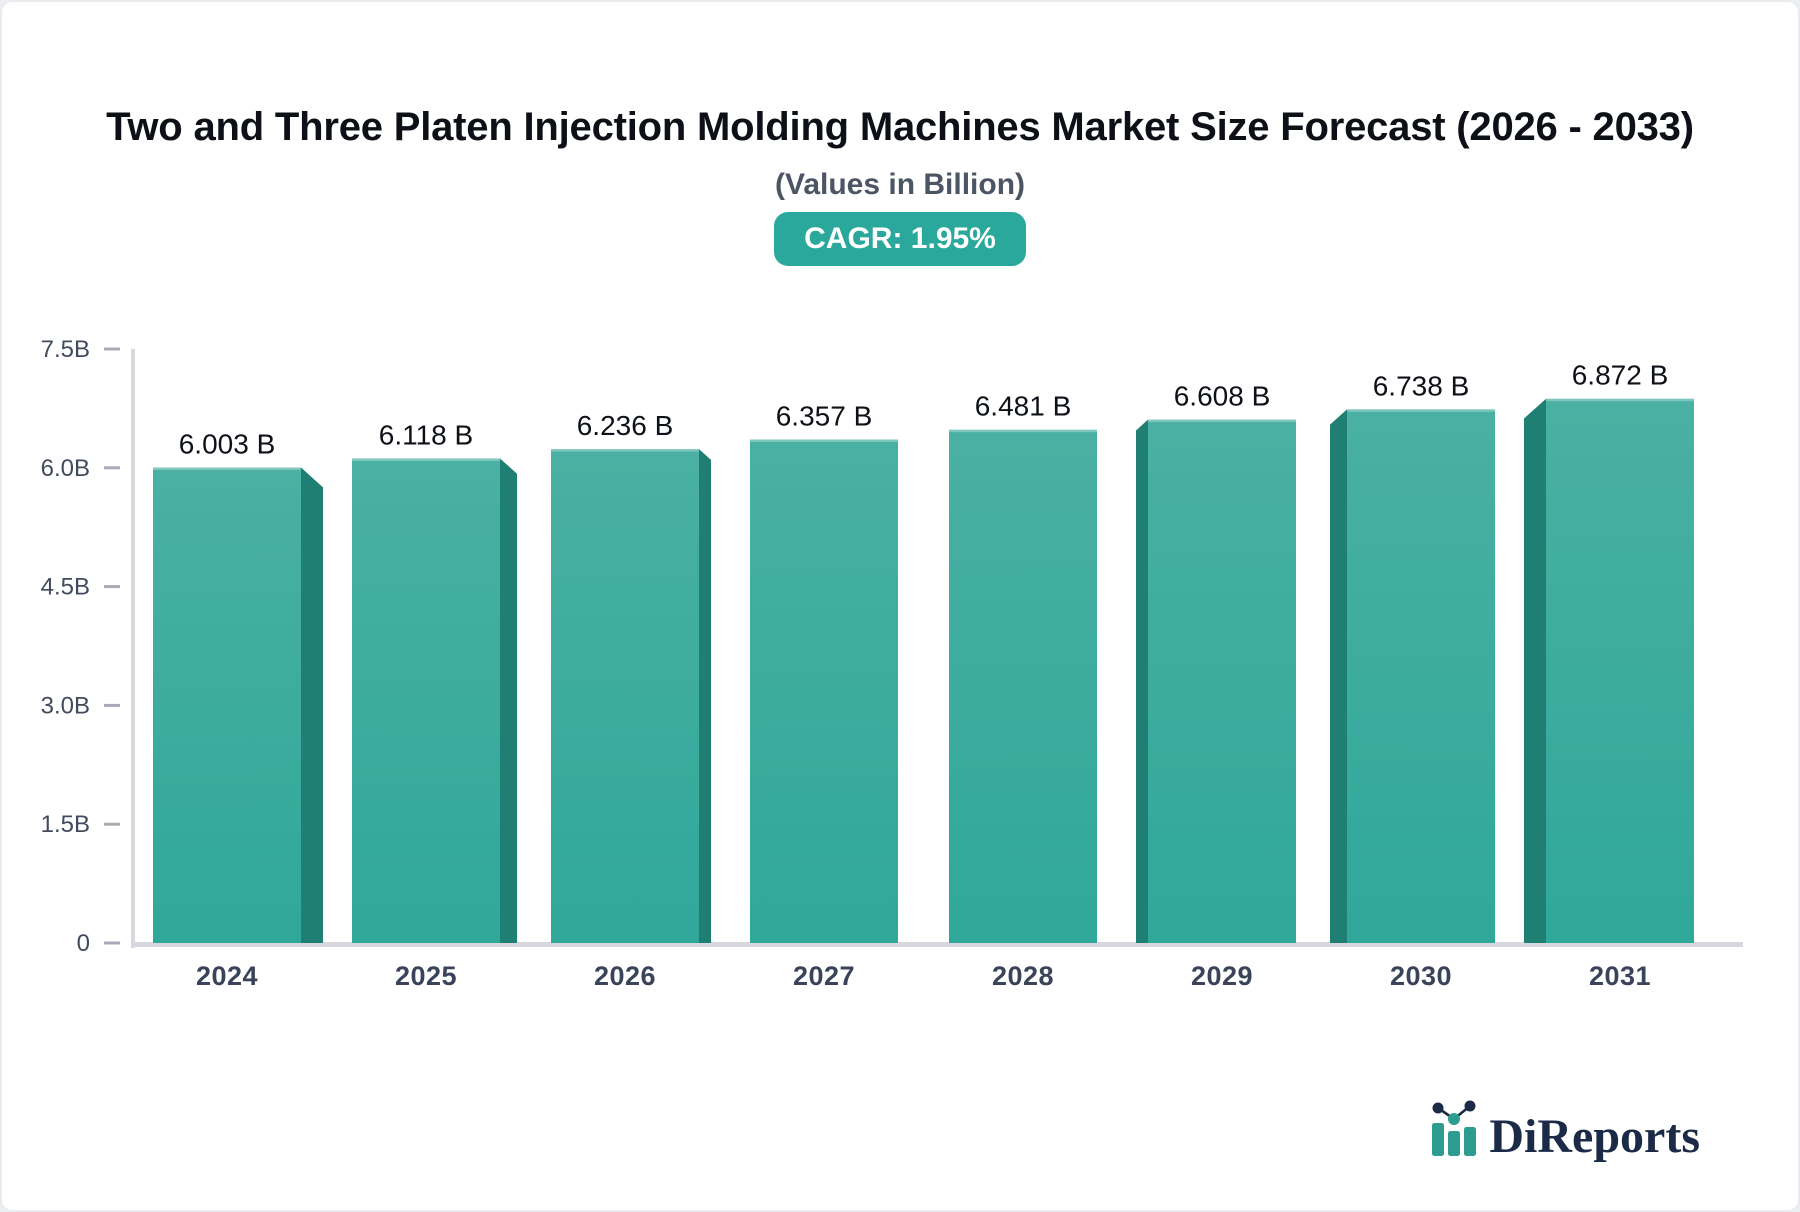 This screenshot has height=1212, width=1800. I want to click on chart-subtitle: (Values in Billion), so click(900, 184).